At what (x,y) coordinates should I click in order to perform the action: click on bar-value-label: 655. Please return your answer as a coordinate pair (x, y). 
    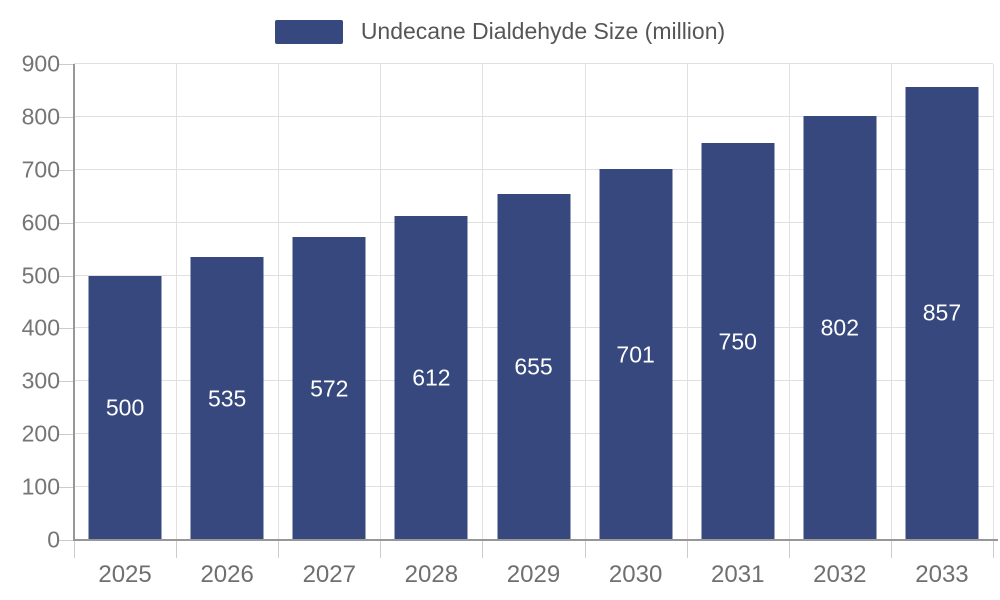
    Looking at the image, I should click on (533, 366).